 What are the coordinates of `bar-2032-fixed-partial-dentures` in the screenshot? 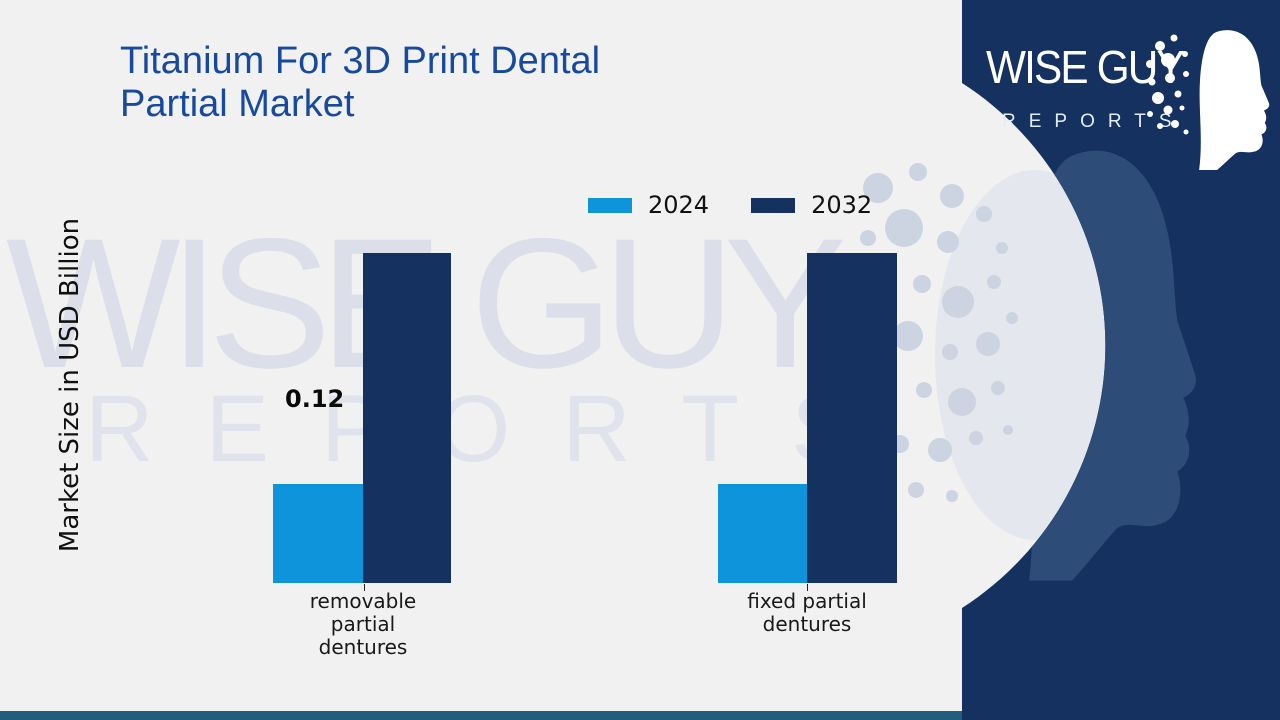 It's located at (852, 418).